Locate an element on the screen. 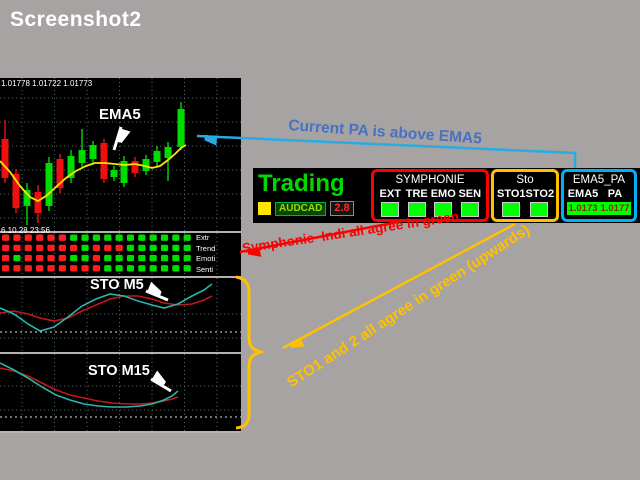  sto-status-box: Sto STO1 STO2 is located at coordinates (525, 195).